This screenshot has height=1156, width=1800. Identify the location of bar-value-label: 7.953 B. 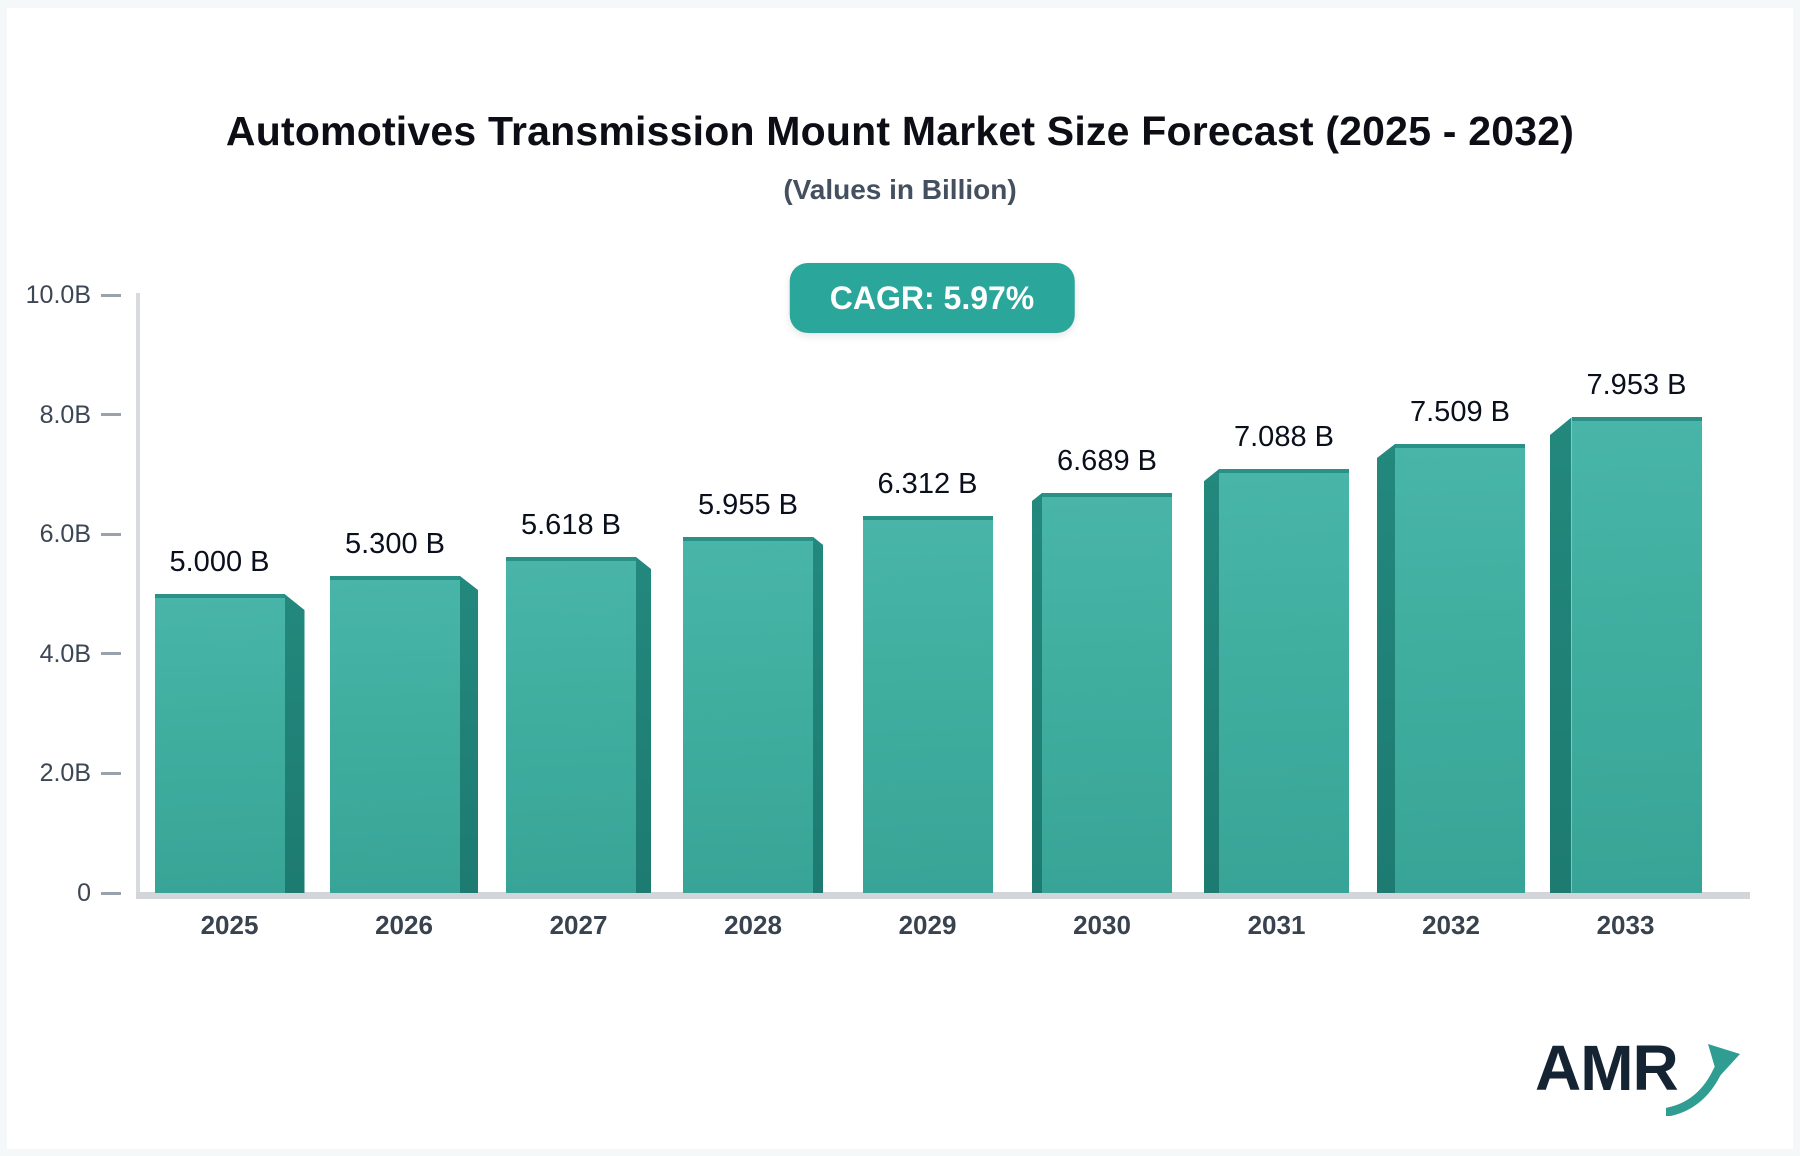
(1636, 385).